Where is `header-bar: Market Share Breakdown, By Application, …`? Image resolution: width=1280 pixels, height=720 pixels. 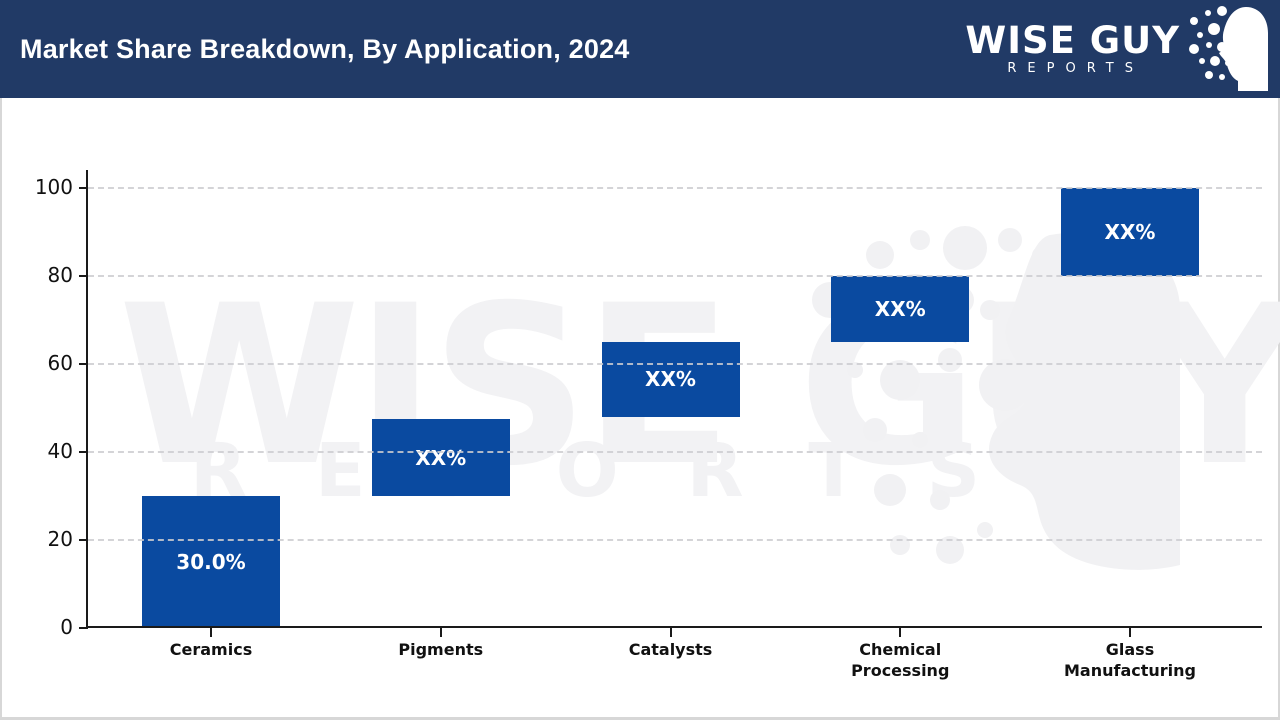 header-bar: Market Share Breakdown, By Application, … is located at coordinates (640, 49).